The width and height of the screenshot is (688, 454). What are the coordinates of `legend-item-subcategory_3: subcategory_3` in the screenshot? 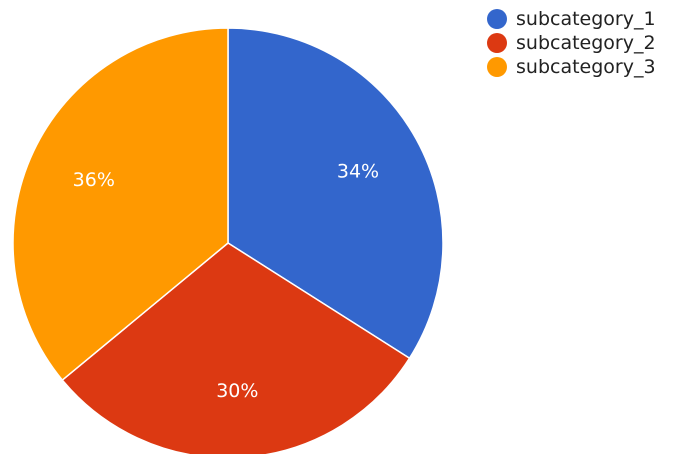 It's located at (571, 67).